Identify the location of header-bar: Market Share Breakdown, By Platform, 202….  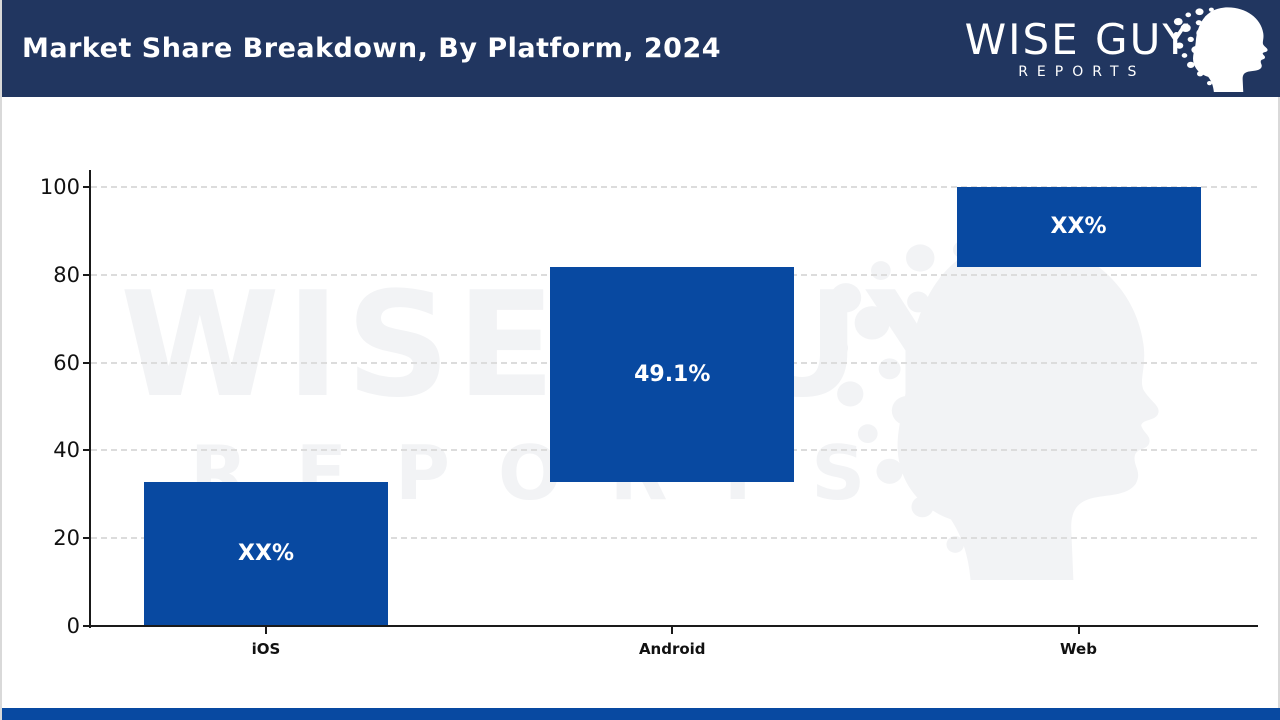
(641, 48).